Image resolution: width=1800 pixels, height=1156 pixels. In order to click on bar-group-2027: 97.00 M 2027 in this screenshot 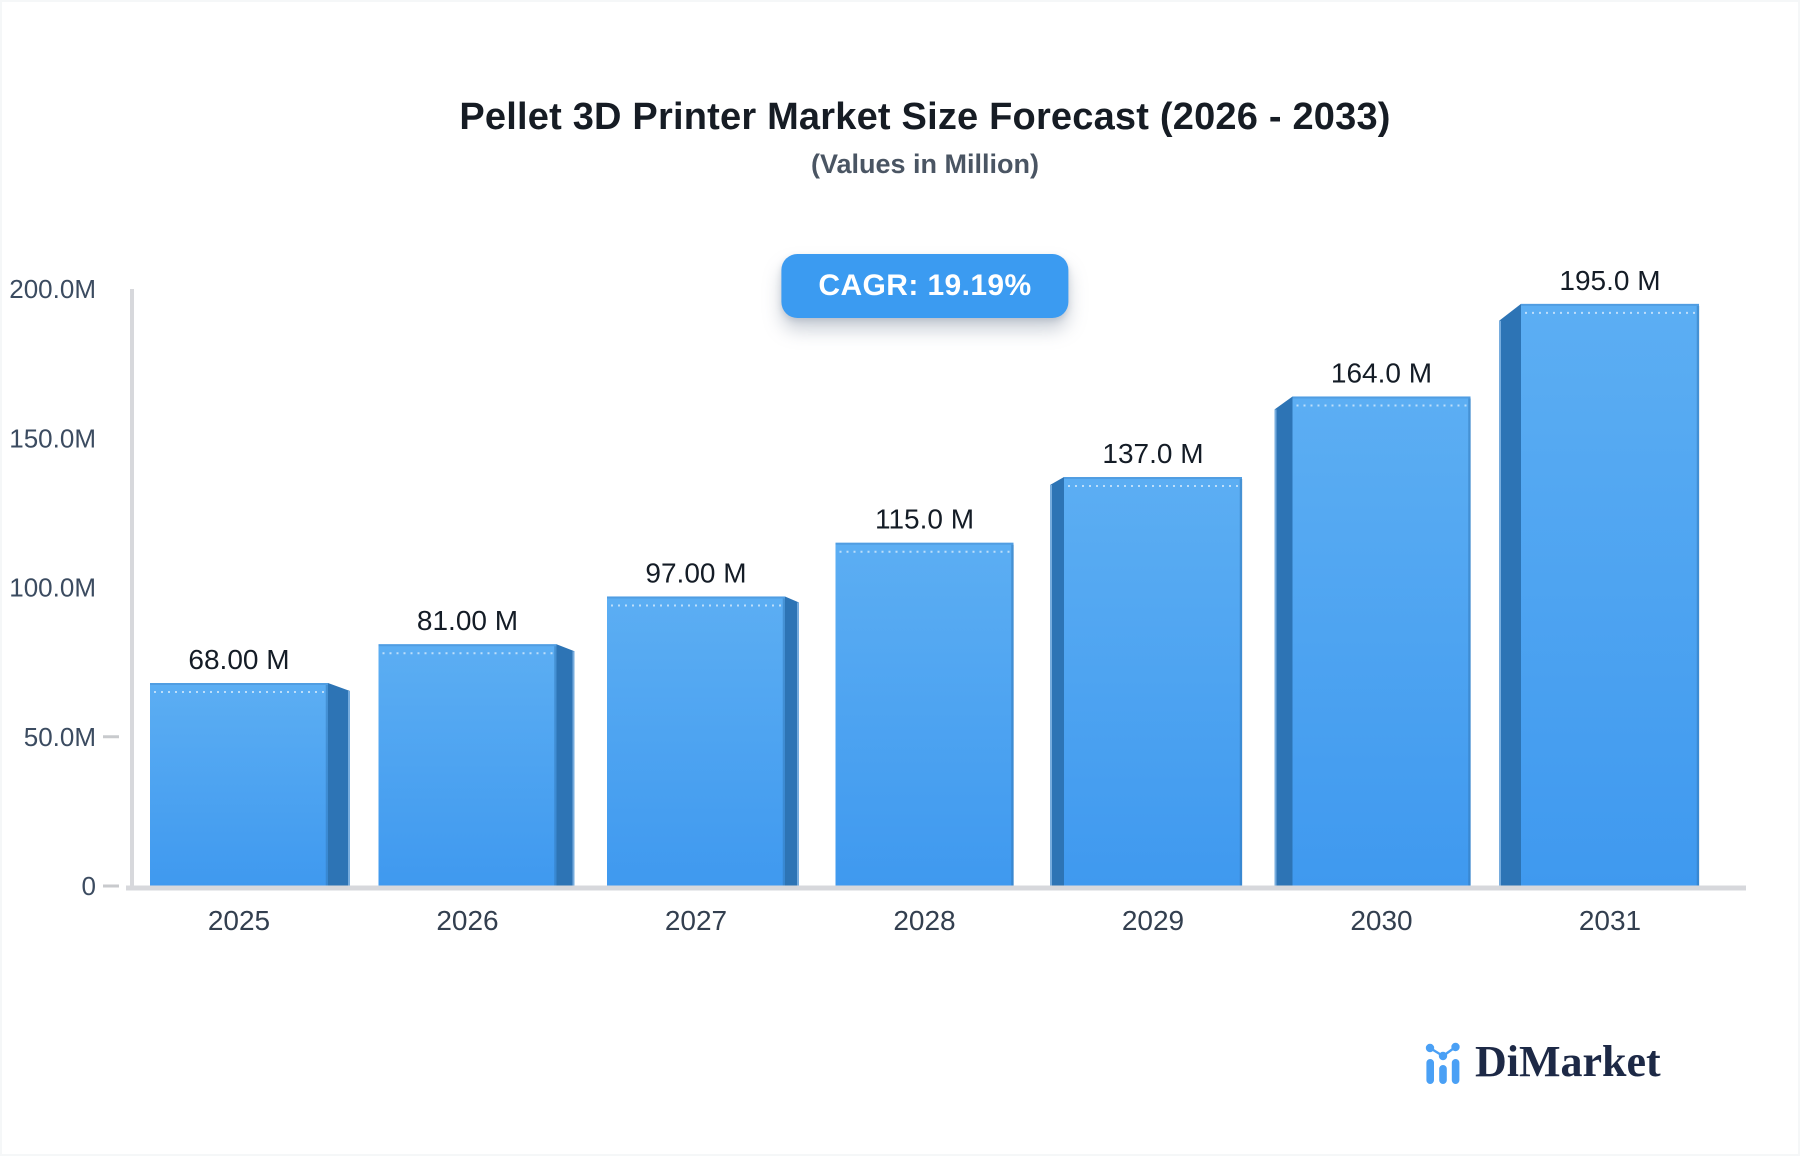, I will do `click(703, 746)`.